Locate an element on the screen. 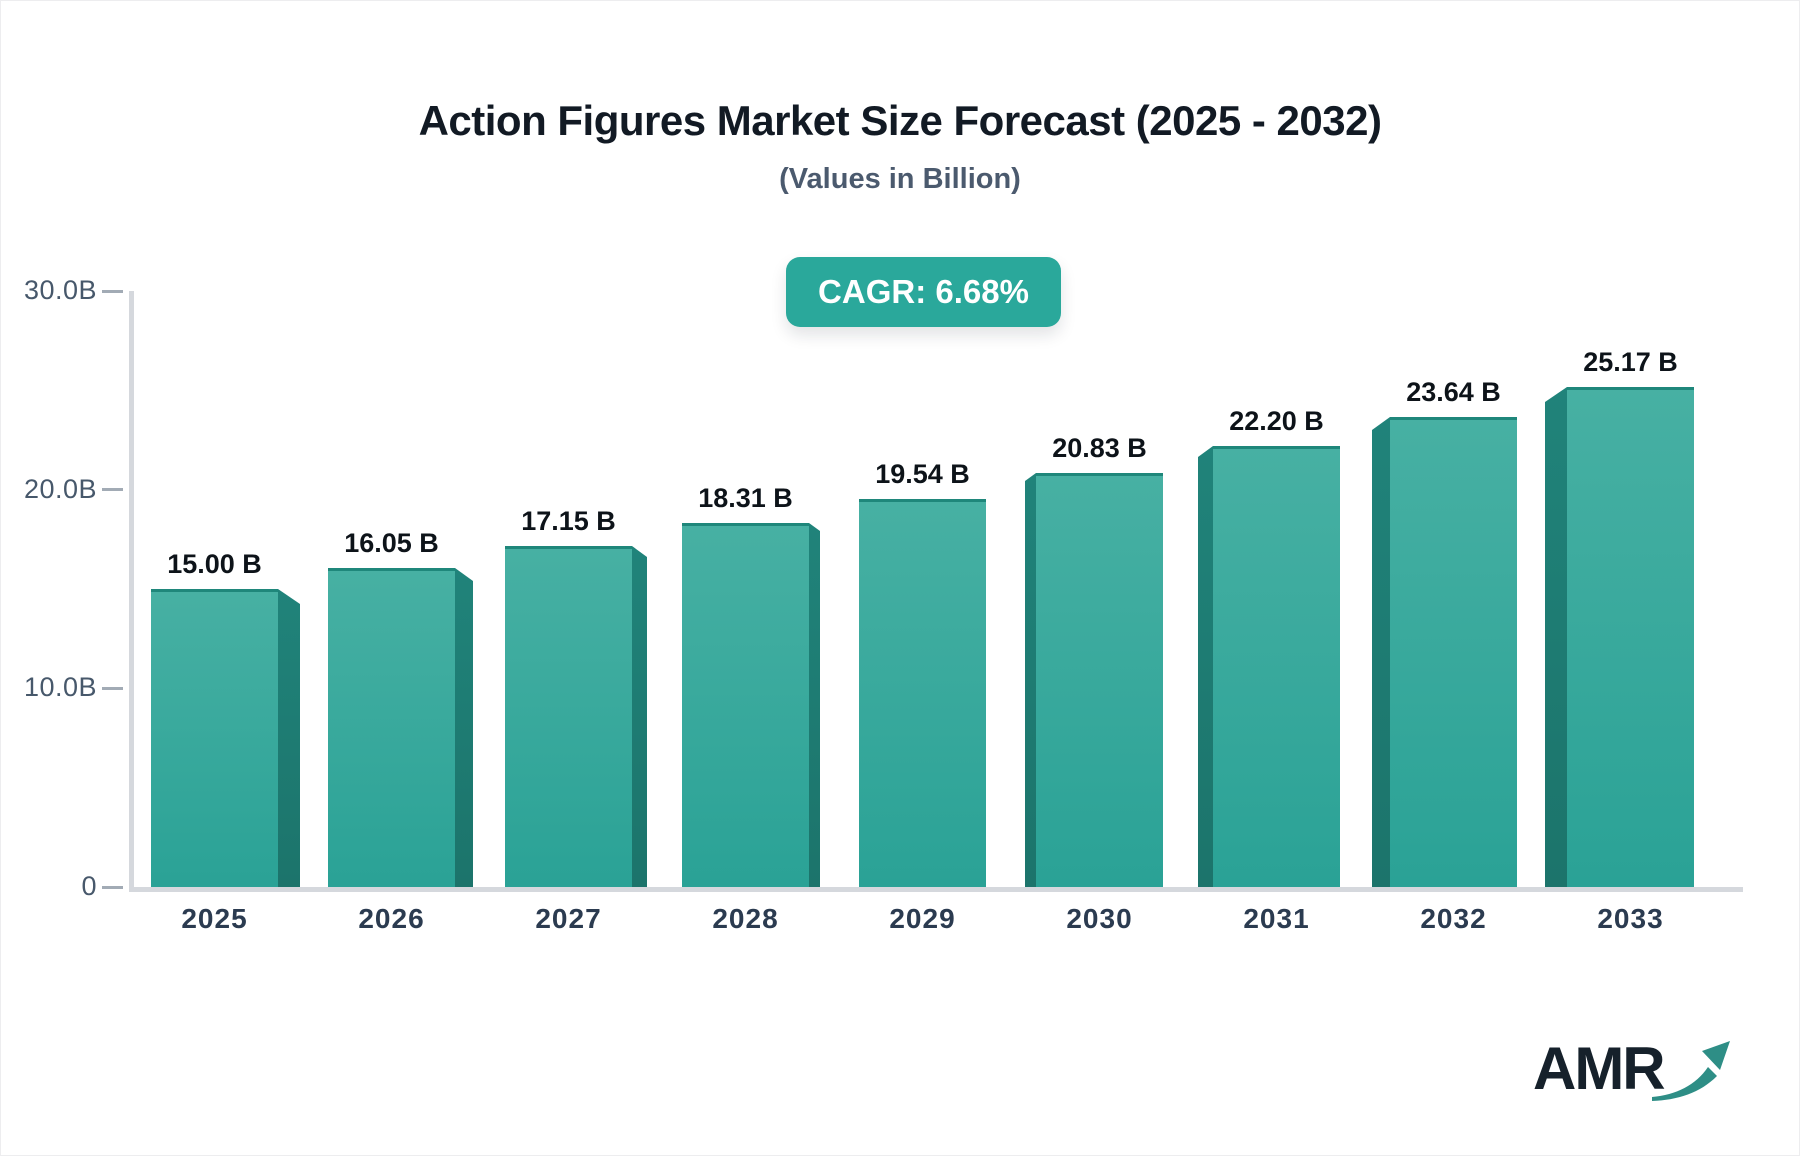 This screenshot has width=1800, height=1156. y-axis-tick-label: 20.0B is located at coordinates (60, 488).